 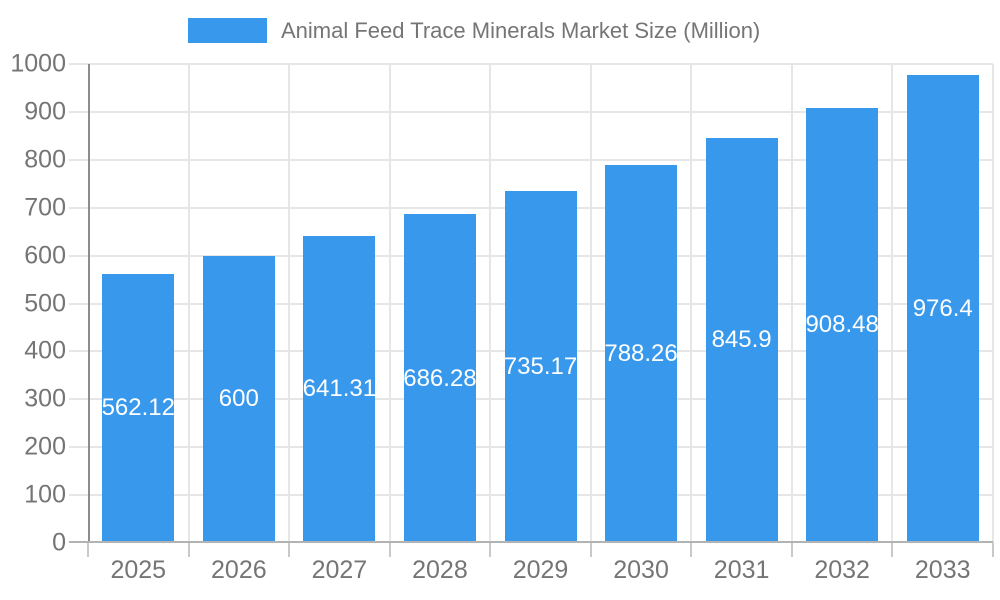 What do you see at coordinates (38, 63) in the screenshot?
I see `y-axis-tick-label: 1000` at bounding box center [38, 63].